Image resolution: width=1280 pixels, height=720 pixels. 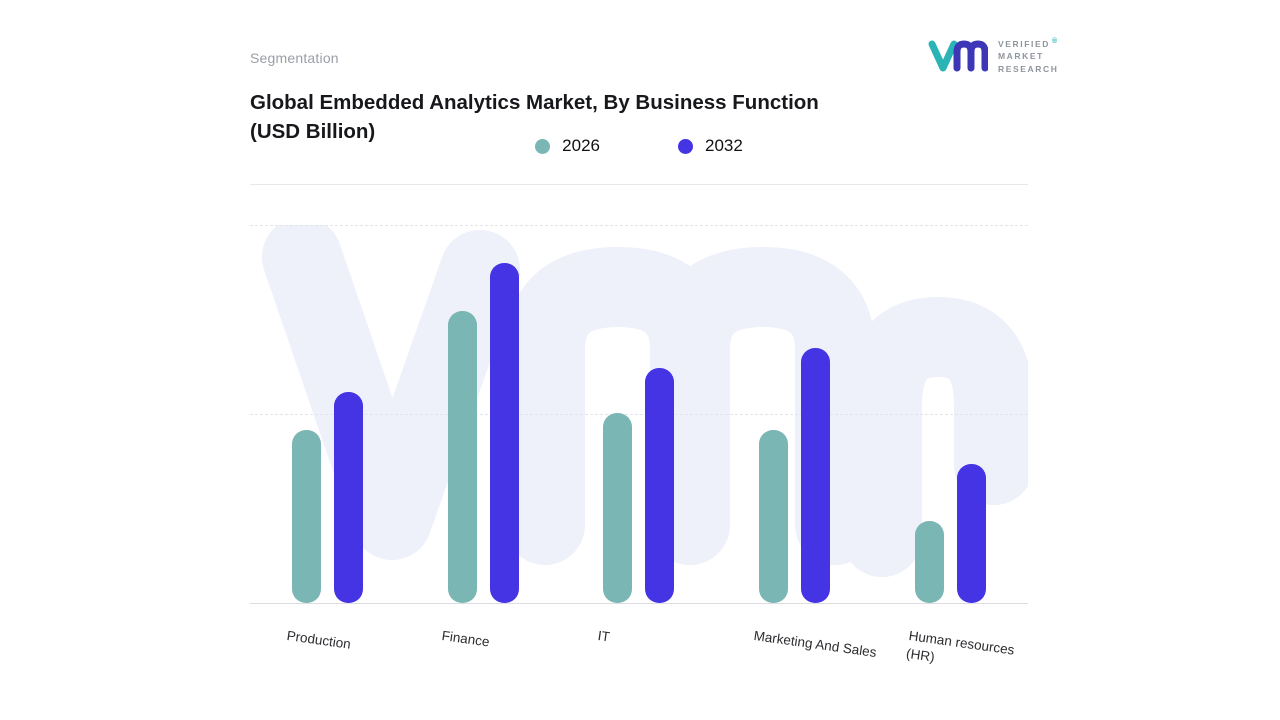 What do you see at coordinates (724, 145) in the screenshot?
I see `legend-label-2032: 2032` at bounding box center [724, 145].